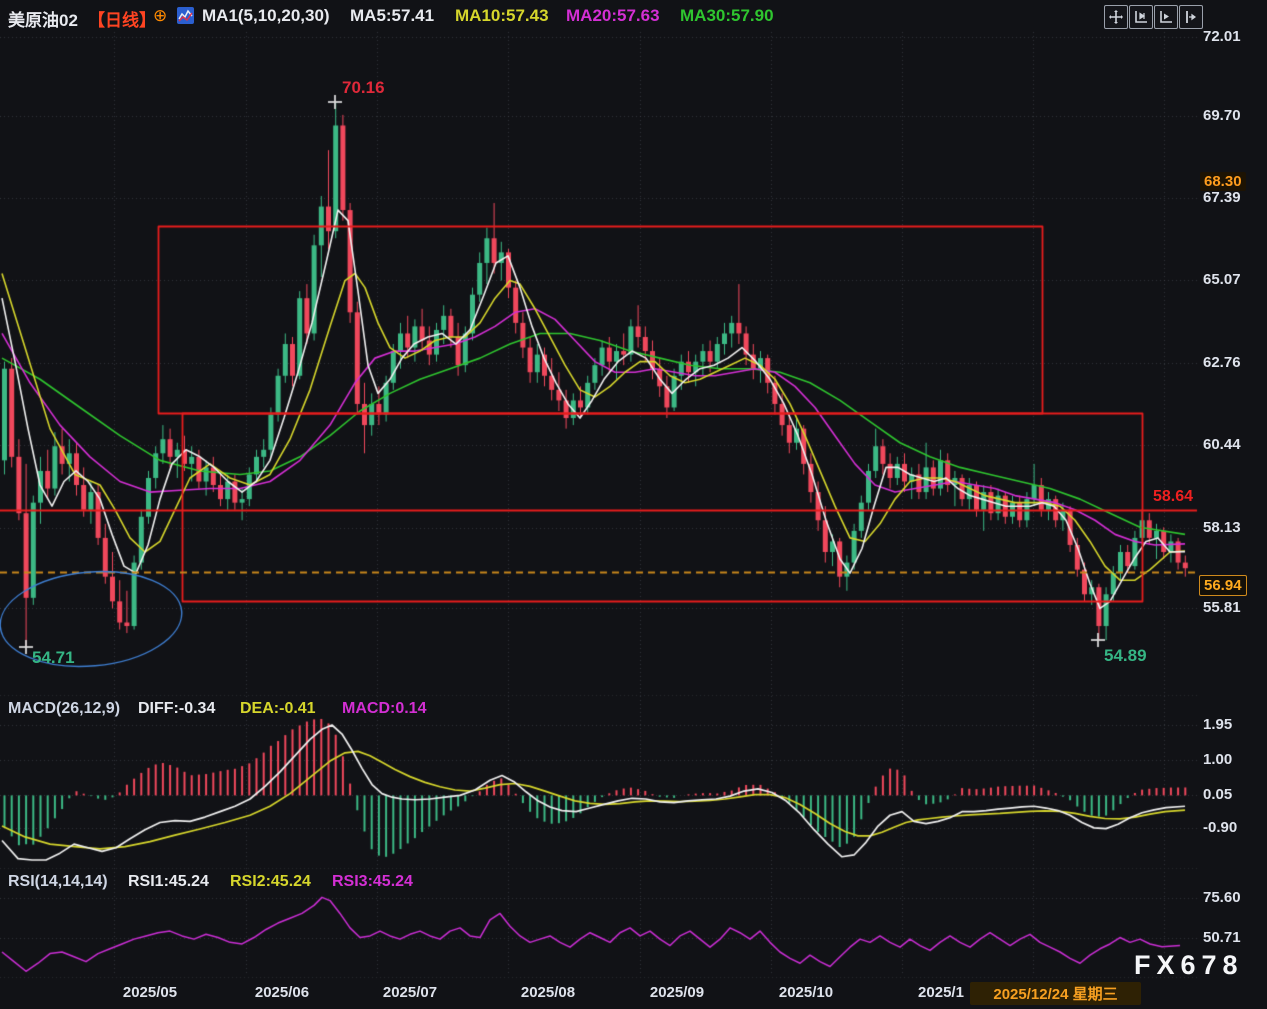  Describe the element at coordinates (1055, 993) in the screenshot. I see `current-date-badge: 2025/12/24 星期三` at that location.